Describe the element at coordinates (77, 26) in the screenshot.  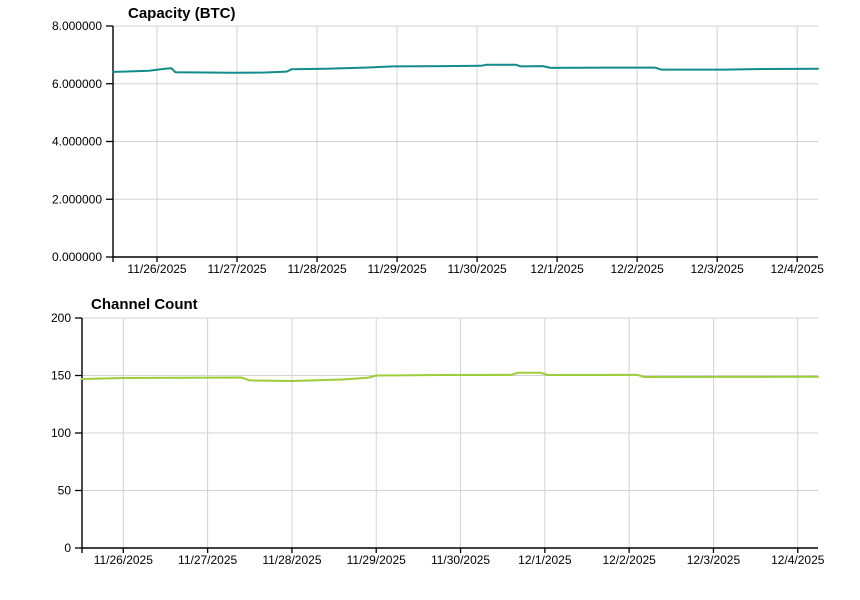
I see `y-tick-label: 8.000000` at that location.